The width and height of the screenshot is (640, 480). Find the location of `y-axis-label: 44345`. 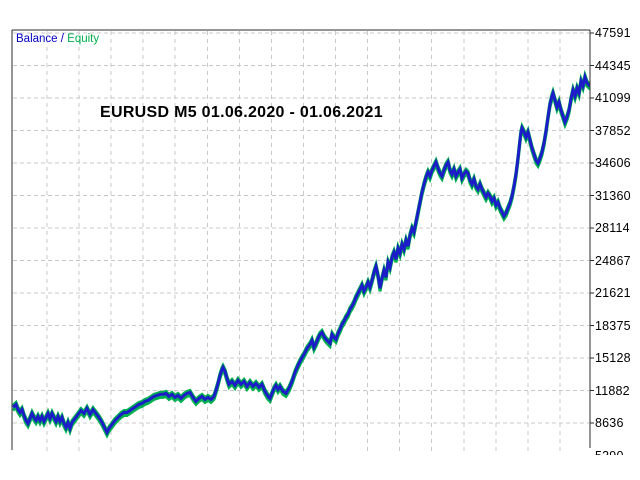

y-axis-label: 44345 is located at coordinates (613, 65).